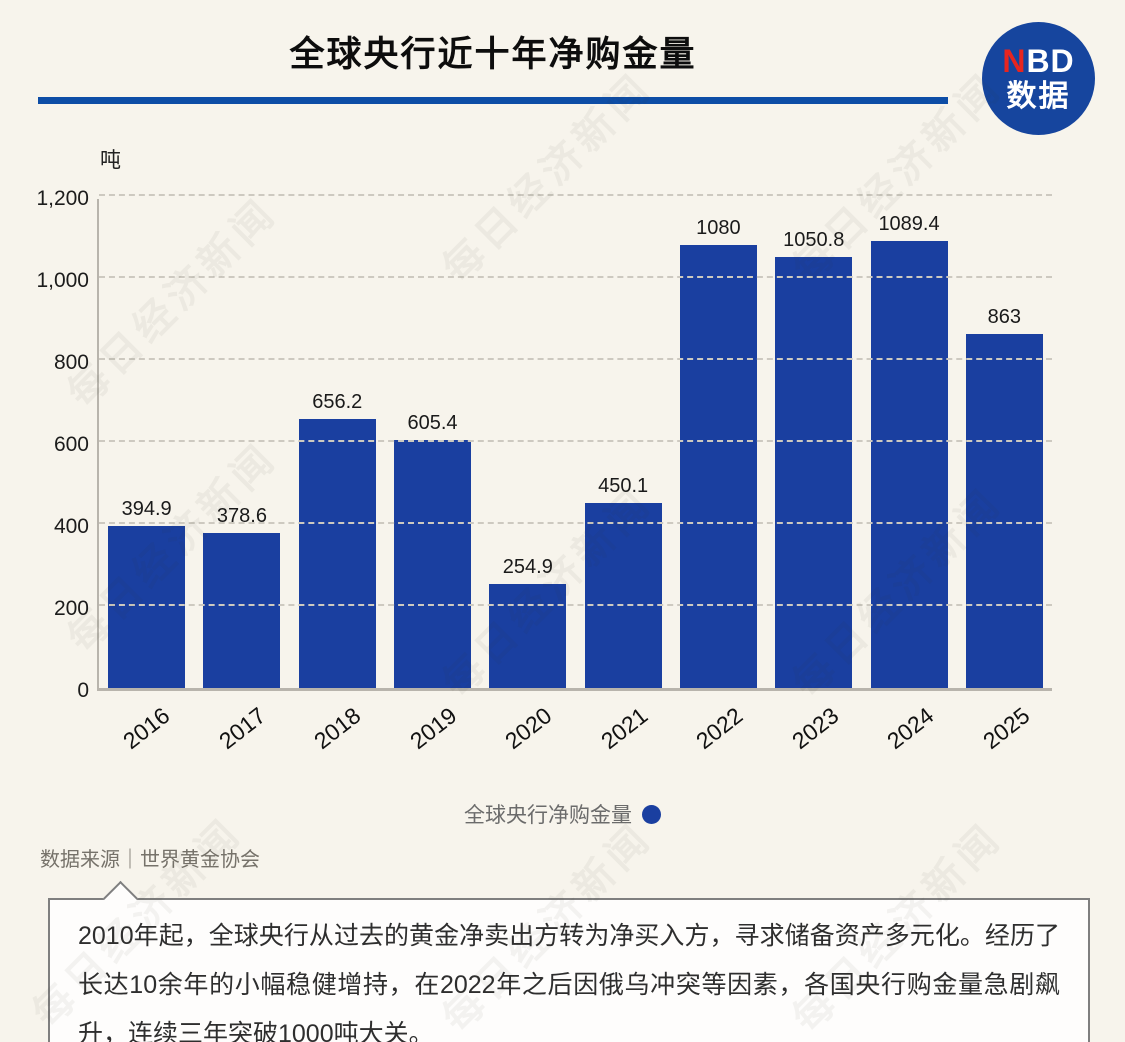 The height and width of the screenshot is (1042, 1125). Describe the element at coordinates (527, 566) in the screenshot. I see `bar-value-label: 254.9` at that location.